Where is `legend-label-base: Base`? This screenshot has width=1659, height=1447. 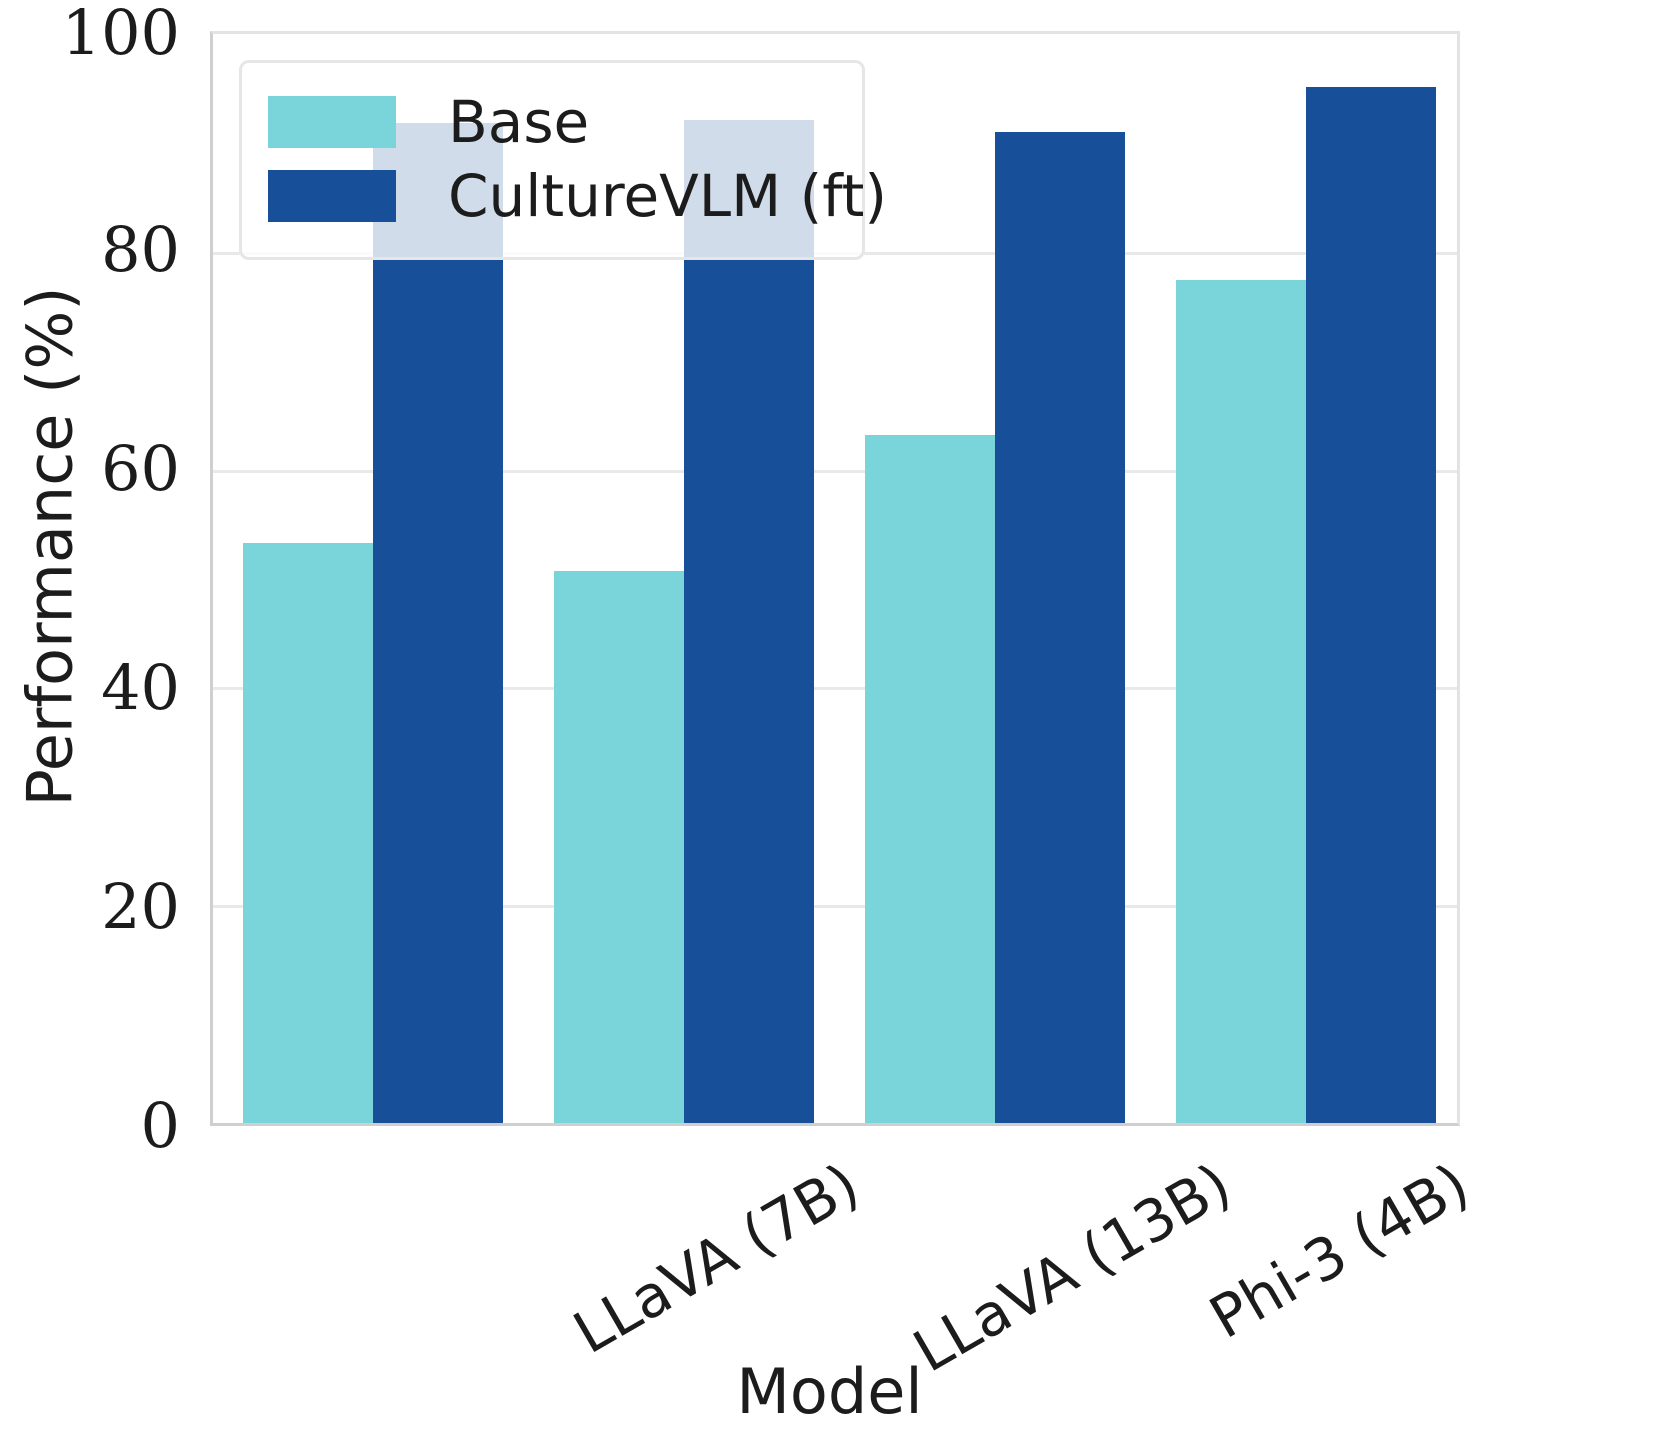 legend-label-base: Base is located at coordinates (519, 122).